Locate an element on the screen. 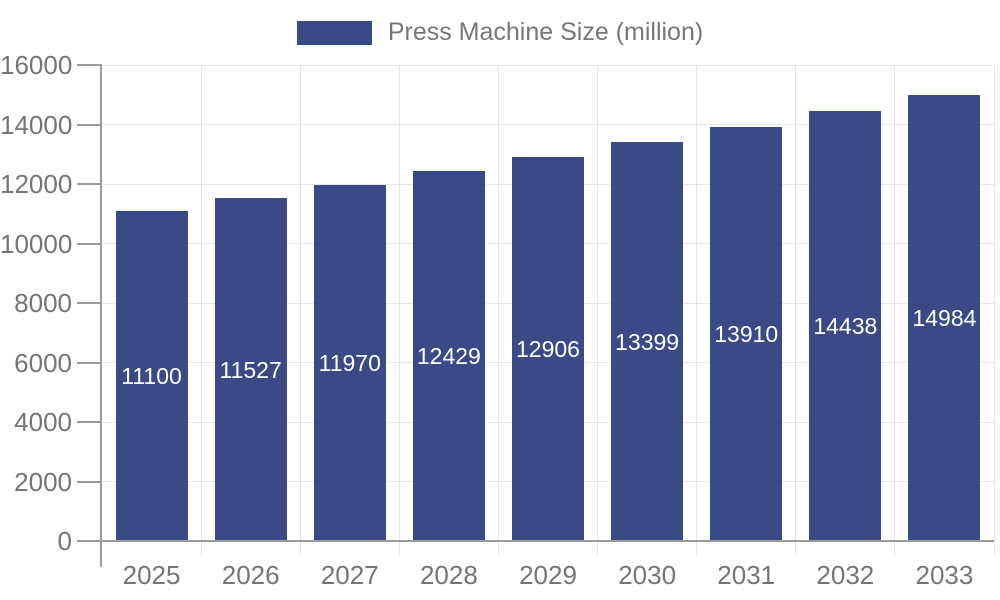 The width and height of the screenshot is (1000, 600). x-tick-label: 2031 is located at coordinates (746, 575).